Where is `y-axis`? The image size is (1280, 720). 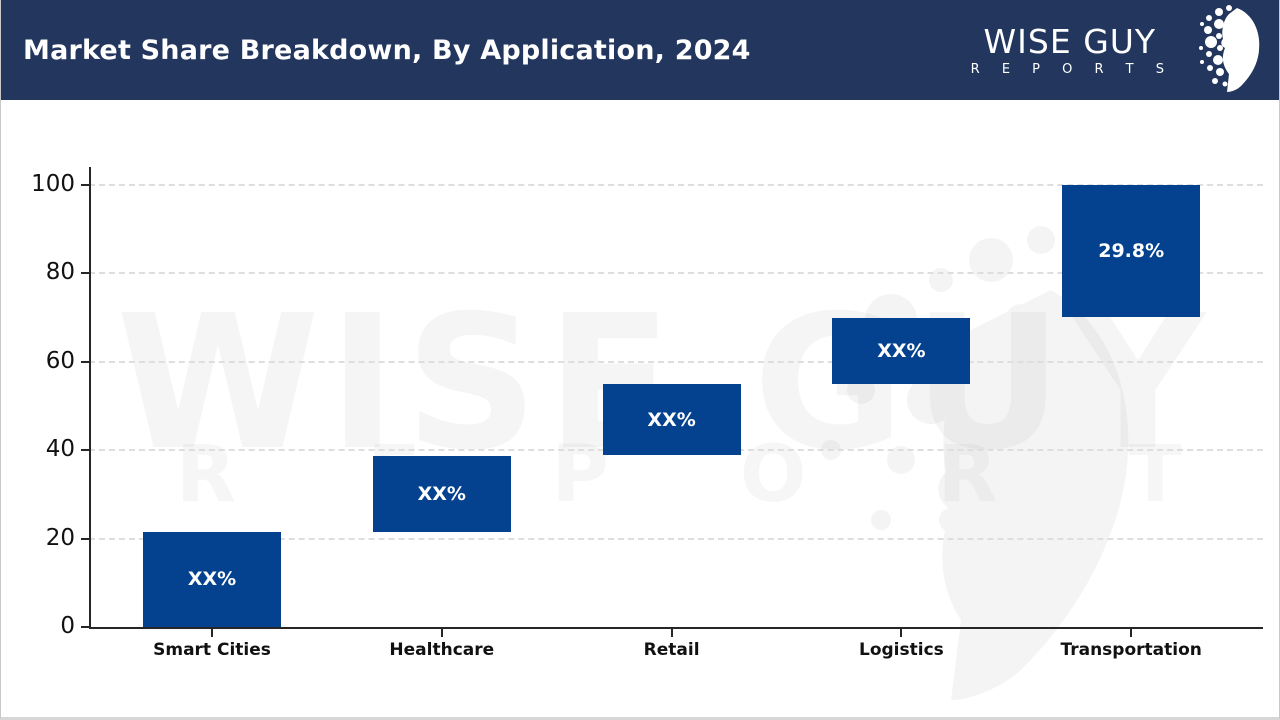
y-axis is located at coordinates (90, 398).